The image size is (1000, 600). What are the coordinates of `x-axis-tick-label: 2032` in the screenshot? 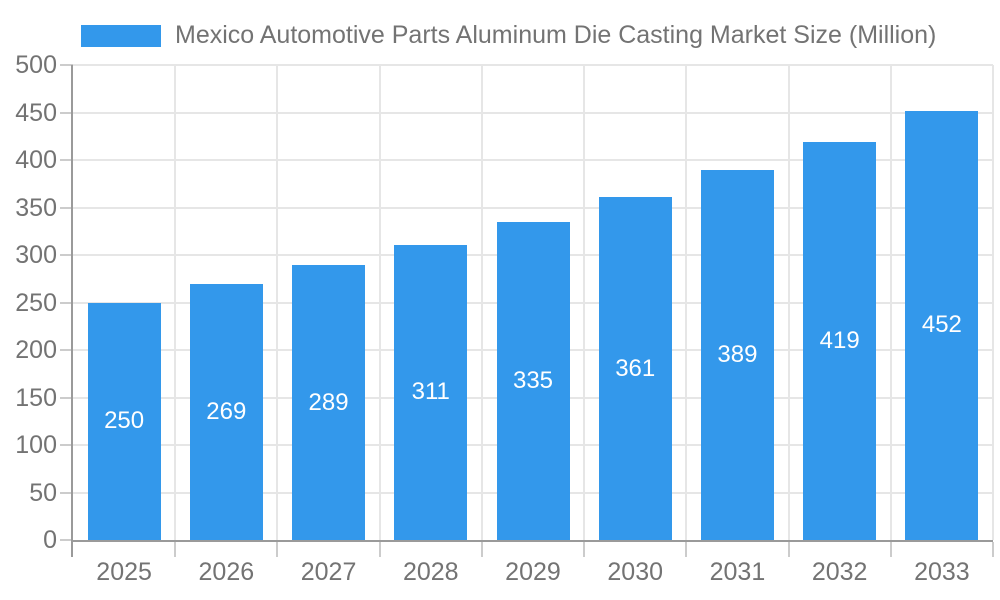 It's located at (839, 572).